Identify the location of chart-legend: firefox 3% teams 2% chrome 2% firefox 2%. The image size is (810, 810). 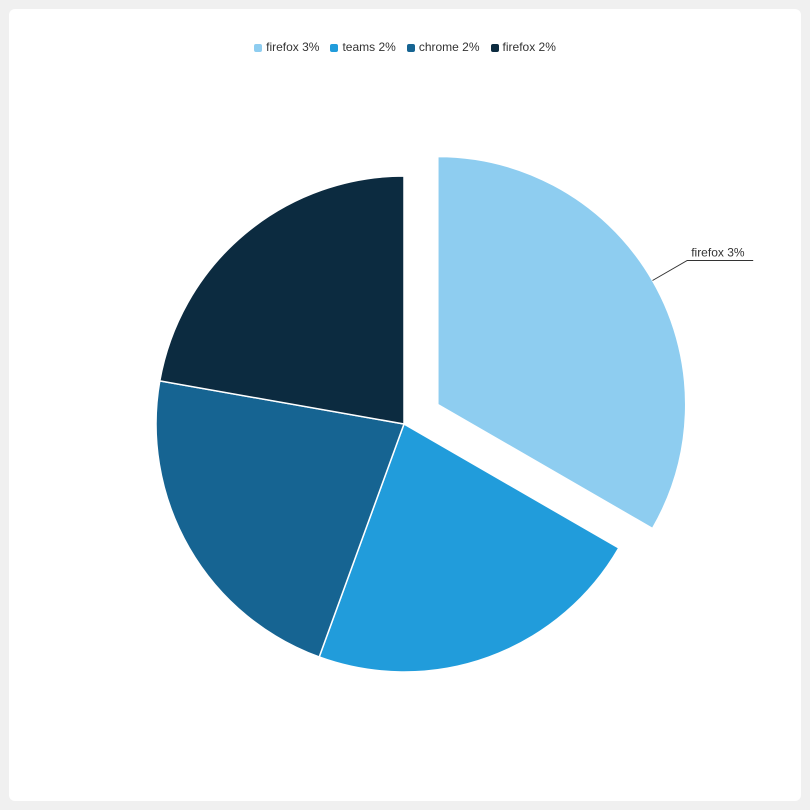
(405, 47).